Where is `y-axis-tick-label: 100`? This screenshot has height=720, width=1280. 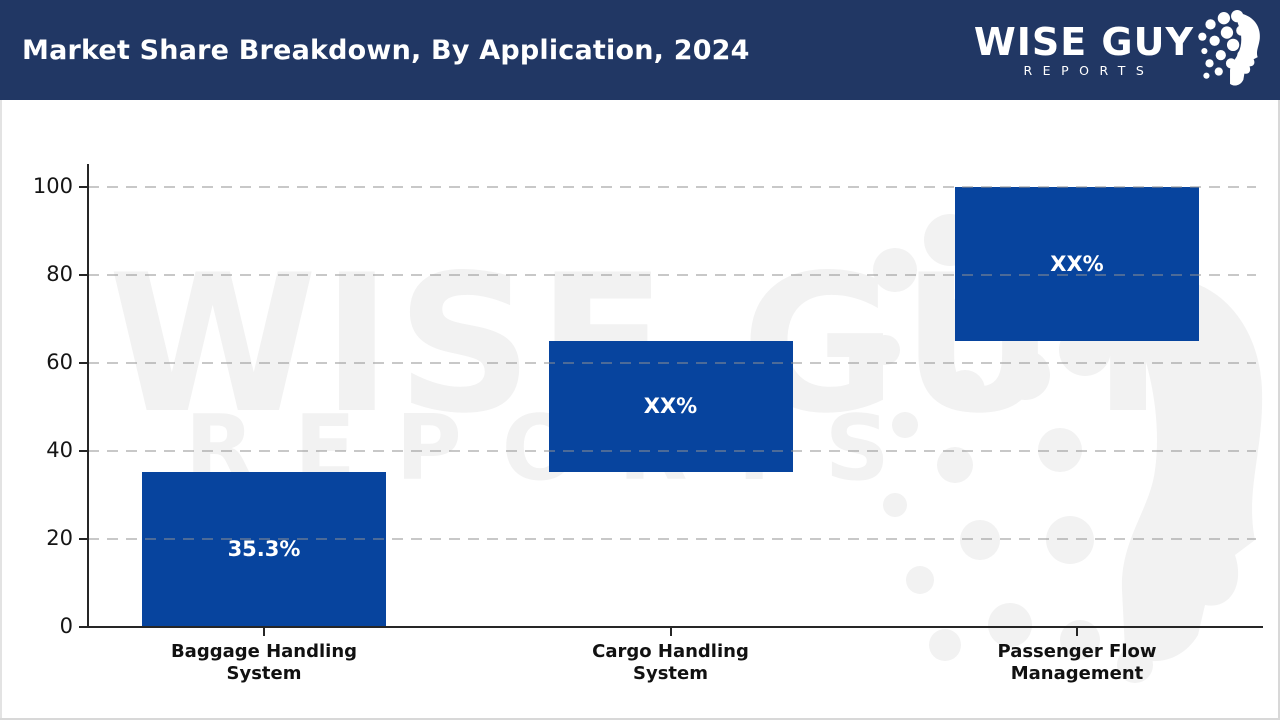 y-axis-tick-label: 100 is located at coordinates (52, 185).